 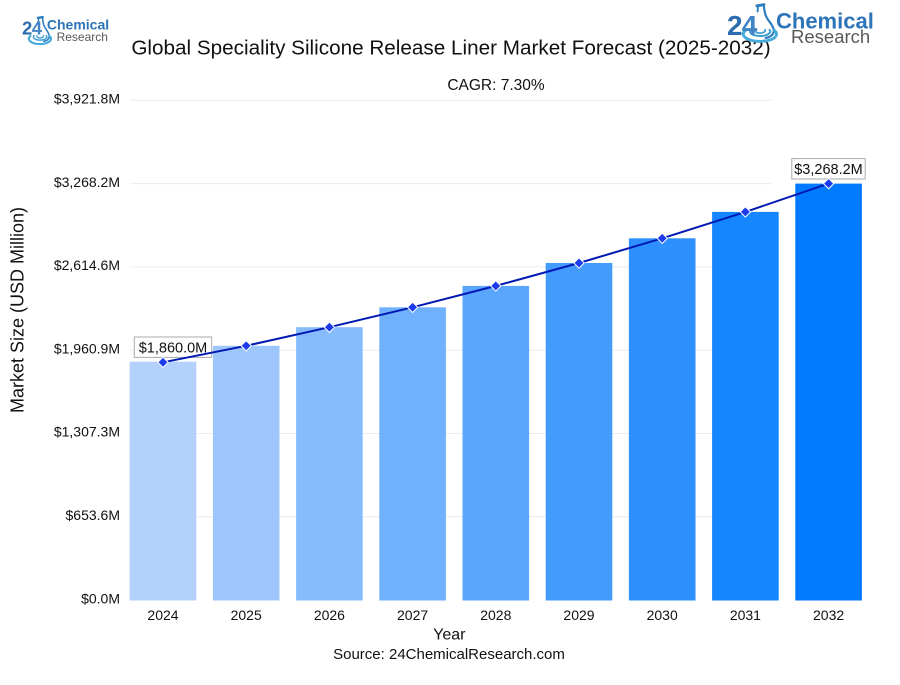 I want to click on svg-text: 2030, so click(x=662, y=615).